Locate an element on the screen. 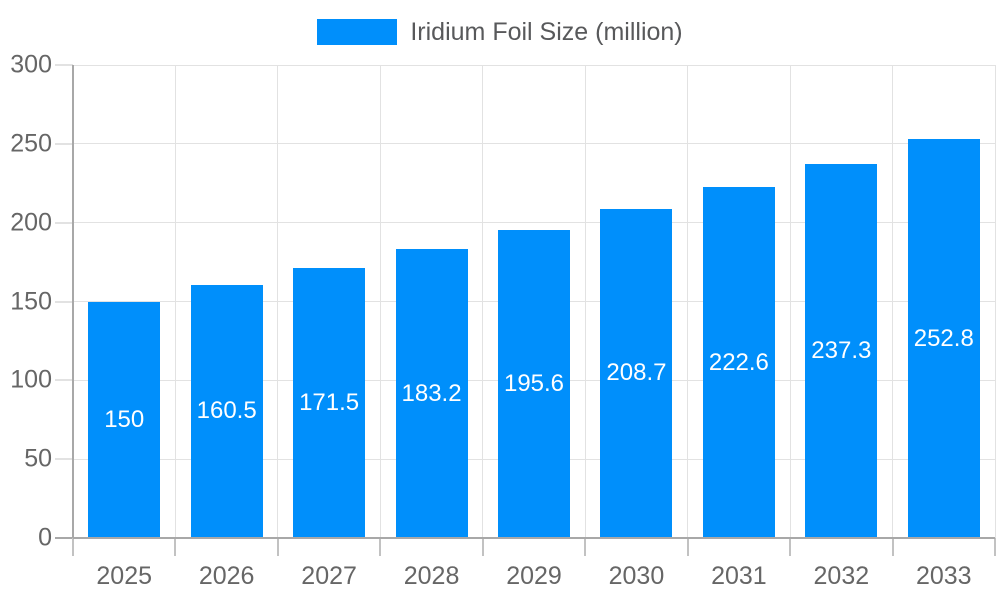 This screenshot has width=1000, height=600. y-axis-label: 100 is located at coordinates (31, 379).